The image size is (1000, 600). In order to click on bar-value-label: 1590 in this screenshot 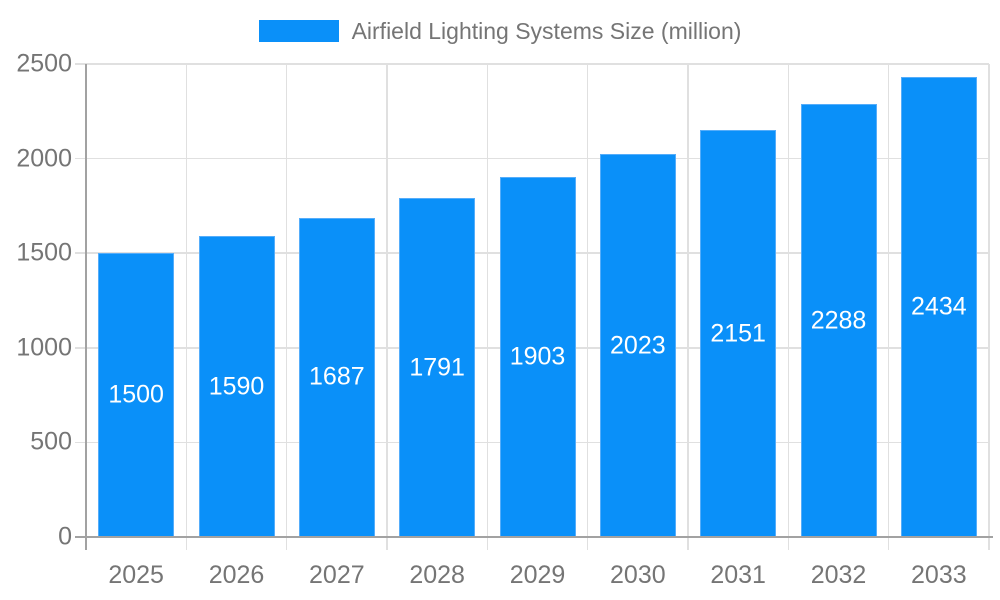, I will do `click(236, 386)`.